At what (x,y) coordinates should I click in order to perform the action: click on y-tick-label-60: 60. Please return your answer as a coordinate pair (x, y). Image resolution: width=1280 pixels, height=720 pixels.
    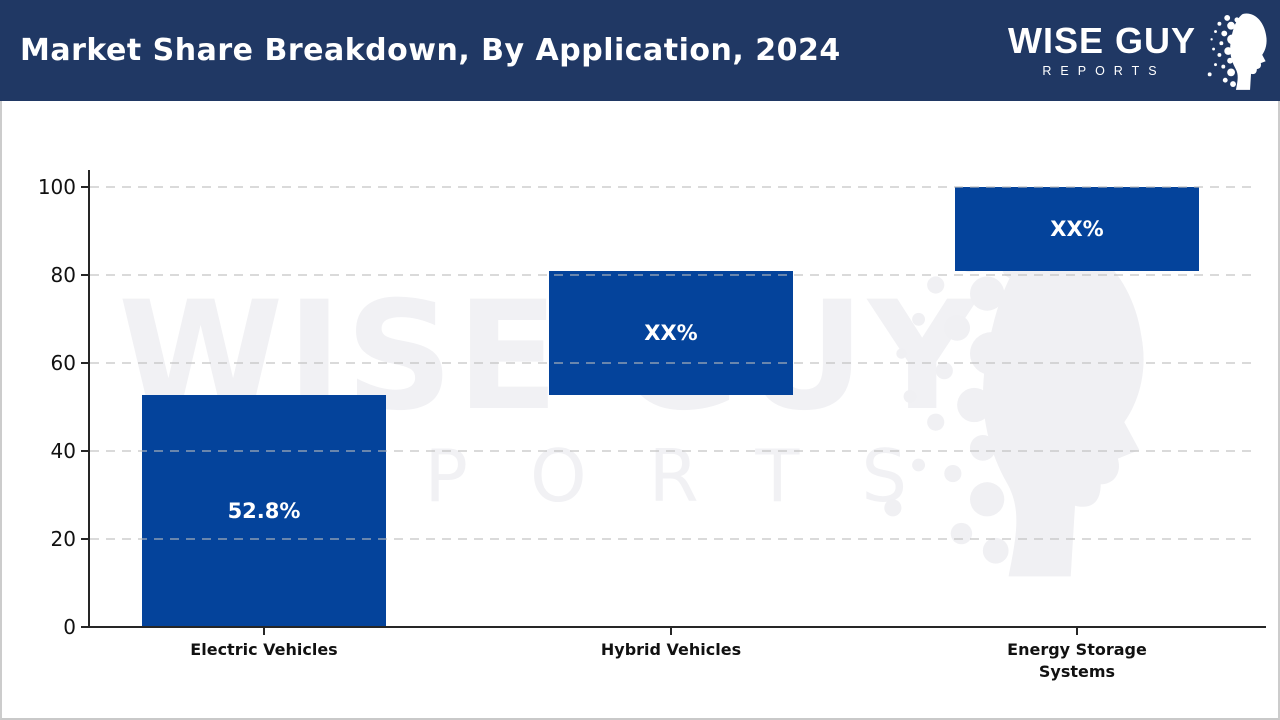
    Looking at the image, I should click on (63, 363).